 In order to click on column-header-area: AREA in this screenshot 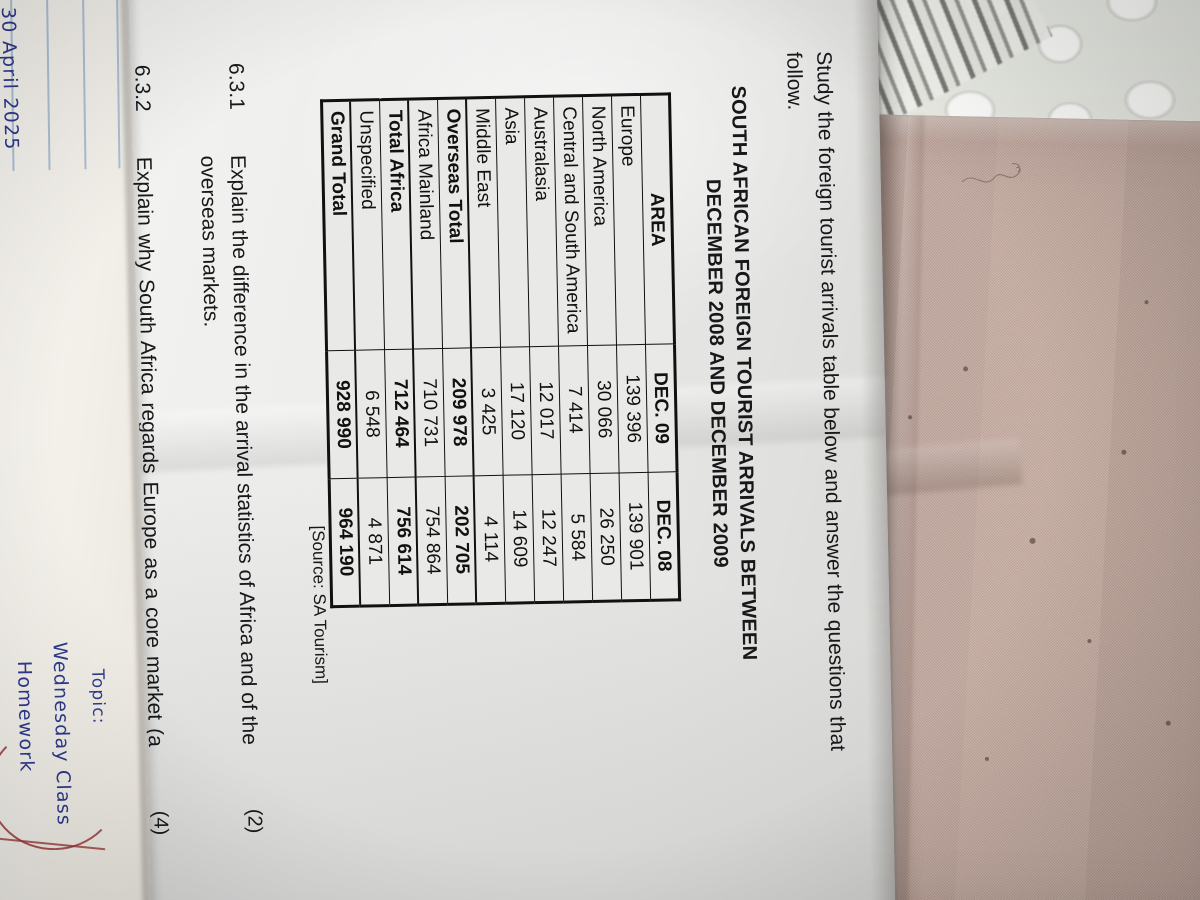, I will do `click(657, 219)`.